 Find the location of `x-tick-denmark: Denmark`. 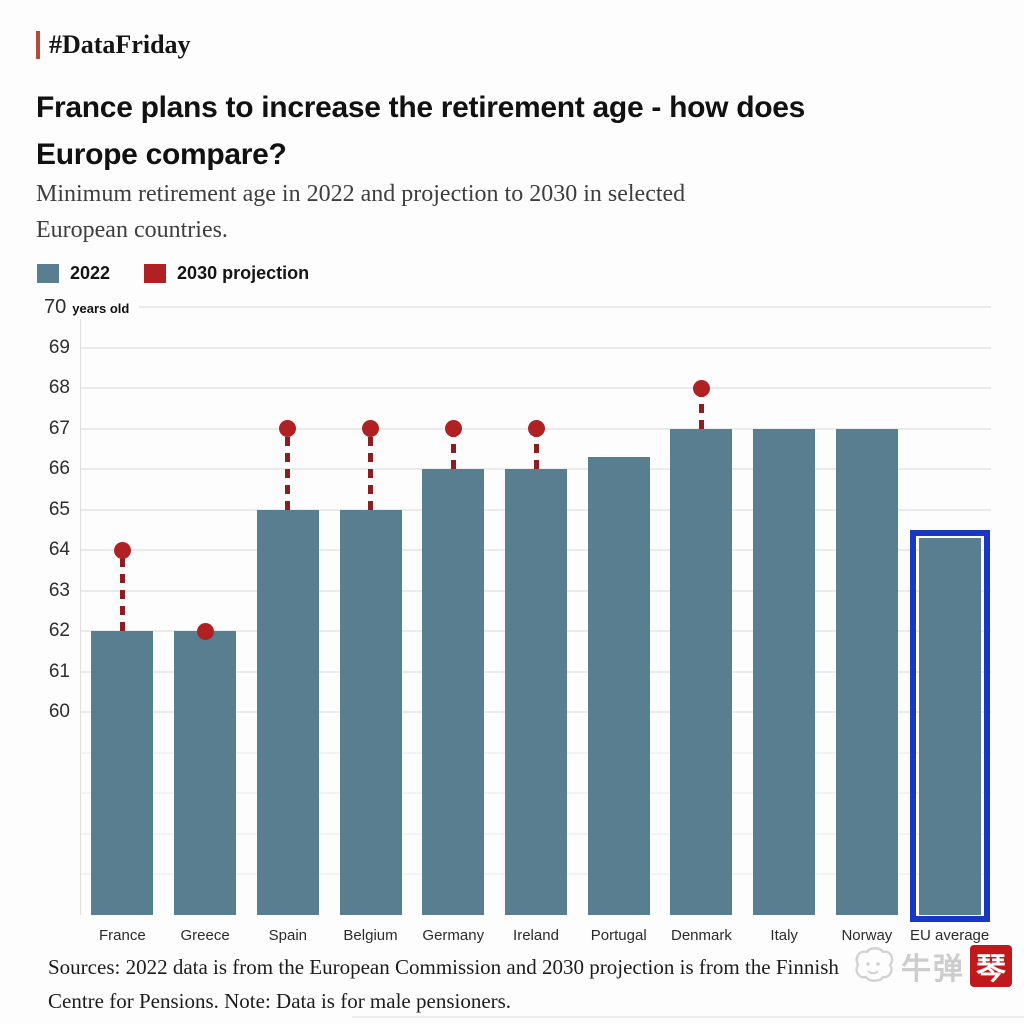

x-tick-denmark: Denmark is located at coordinates (701, 935).